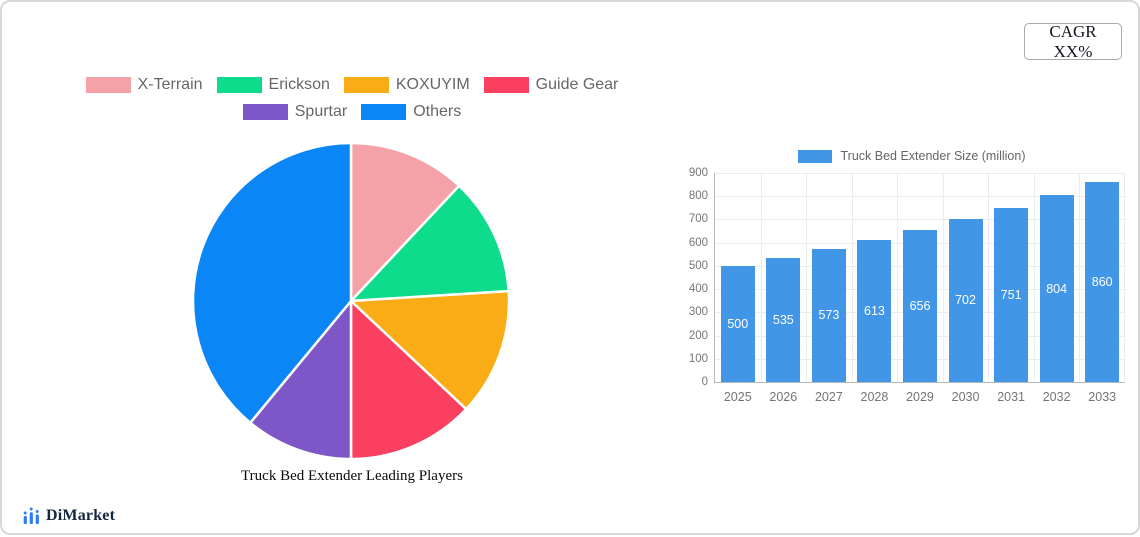  I want to click on bar-legend: Truck Bed Extender Size (million), so click(912, 156).